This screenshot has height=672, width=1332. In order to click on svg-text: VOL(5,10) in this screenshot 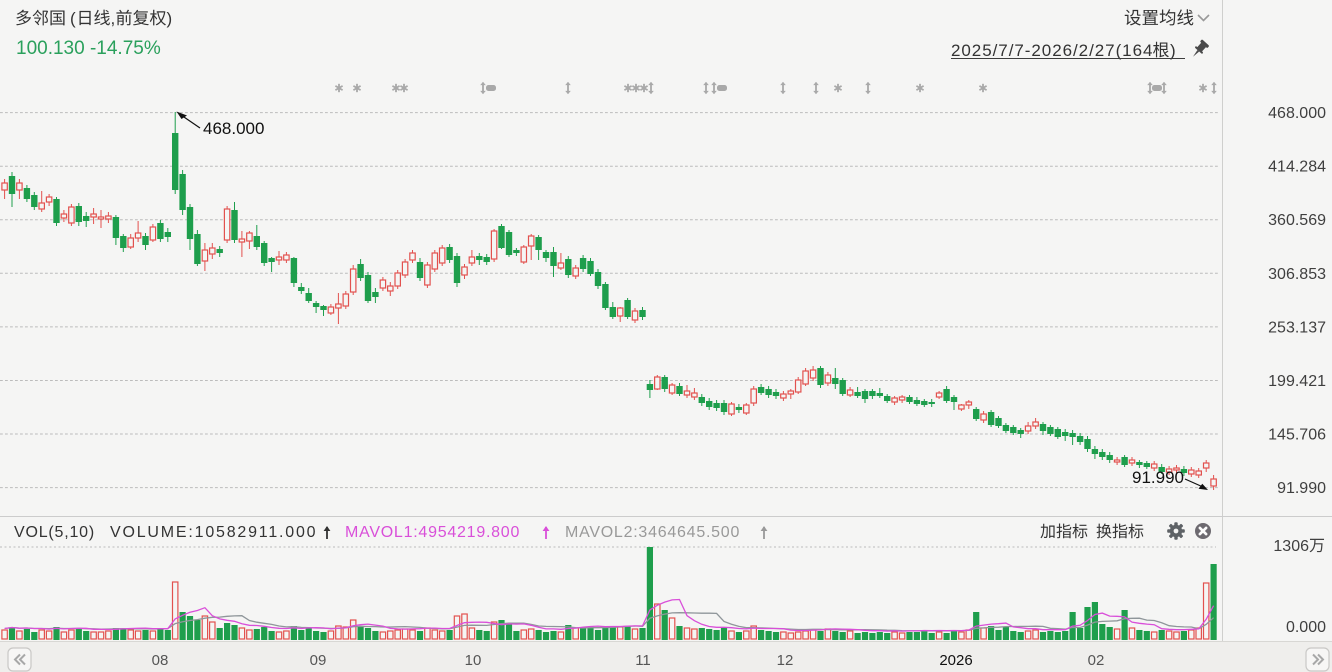, I will do `click(54, 532)`.